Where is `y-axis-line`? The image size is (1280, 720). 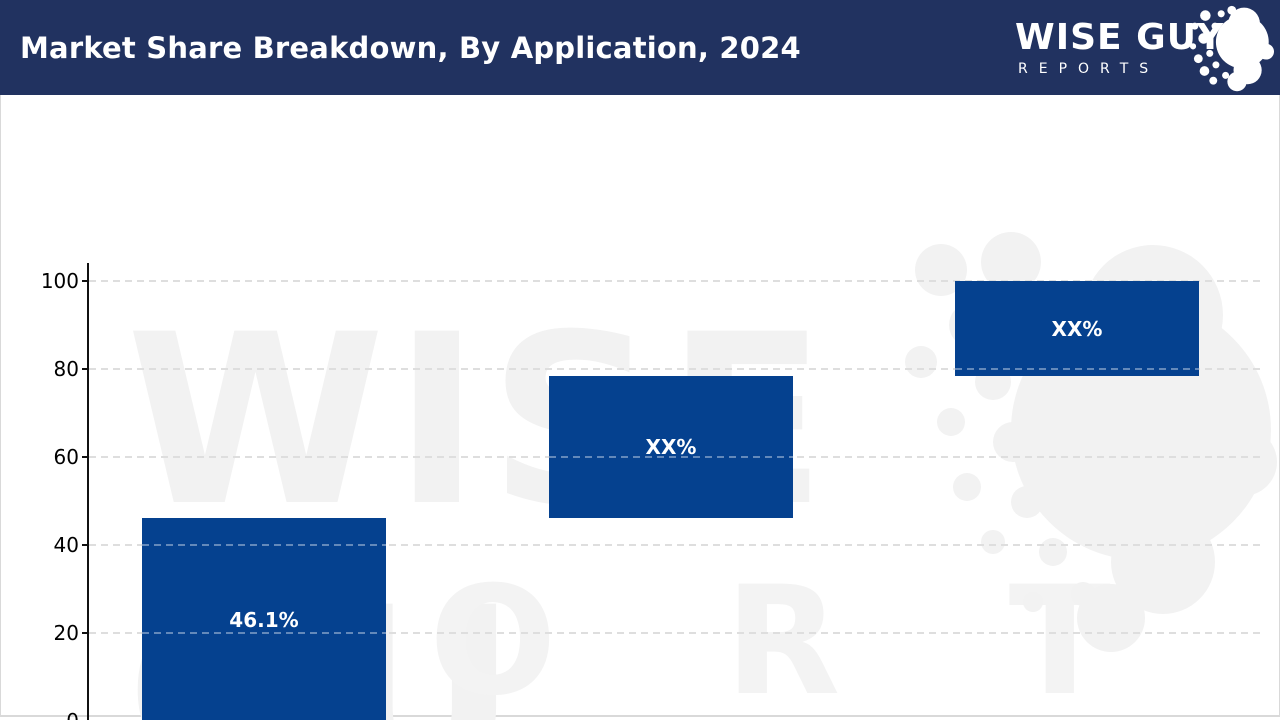
y-axis-line is located at coordinates (88, 491).